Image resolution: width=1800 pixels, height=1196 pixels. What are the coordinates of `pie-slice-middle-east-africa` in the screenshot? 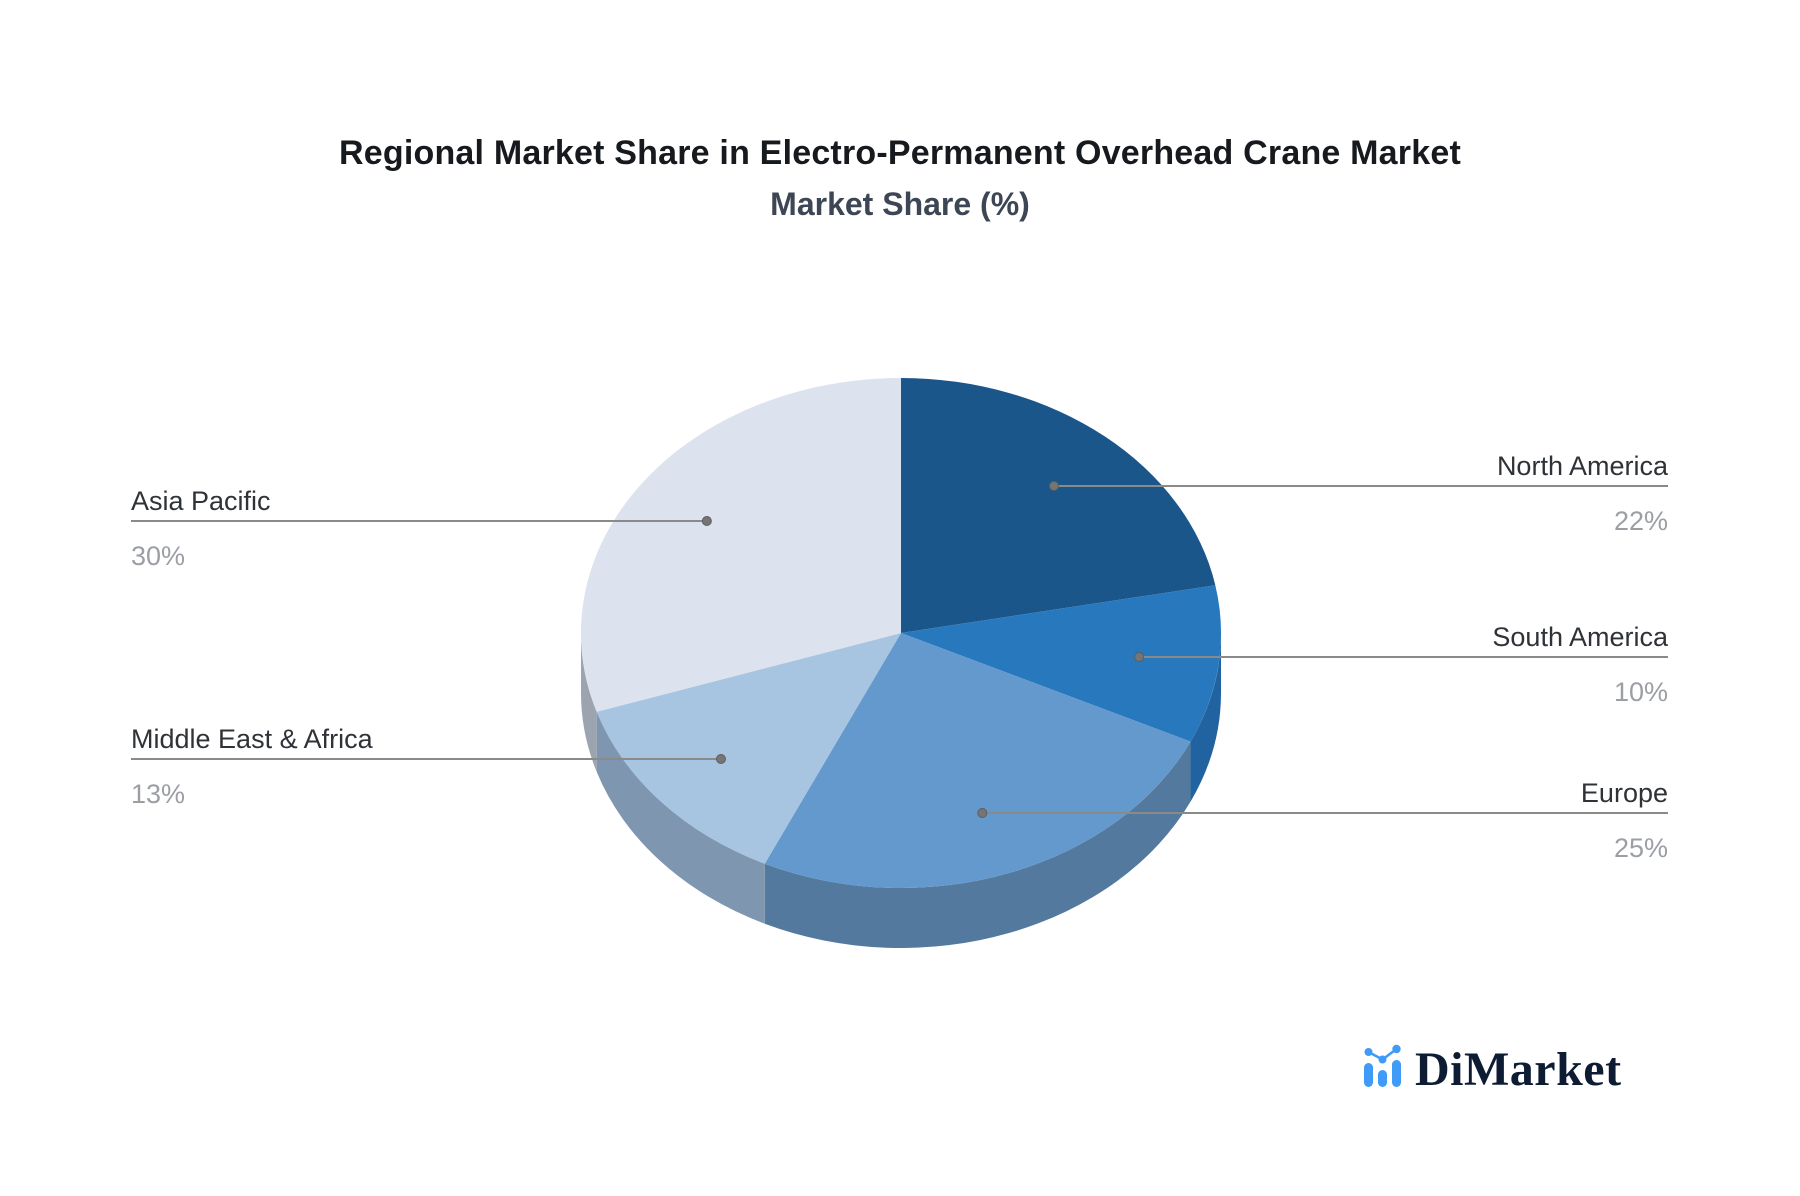 It's located at (748, 748).